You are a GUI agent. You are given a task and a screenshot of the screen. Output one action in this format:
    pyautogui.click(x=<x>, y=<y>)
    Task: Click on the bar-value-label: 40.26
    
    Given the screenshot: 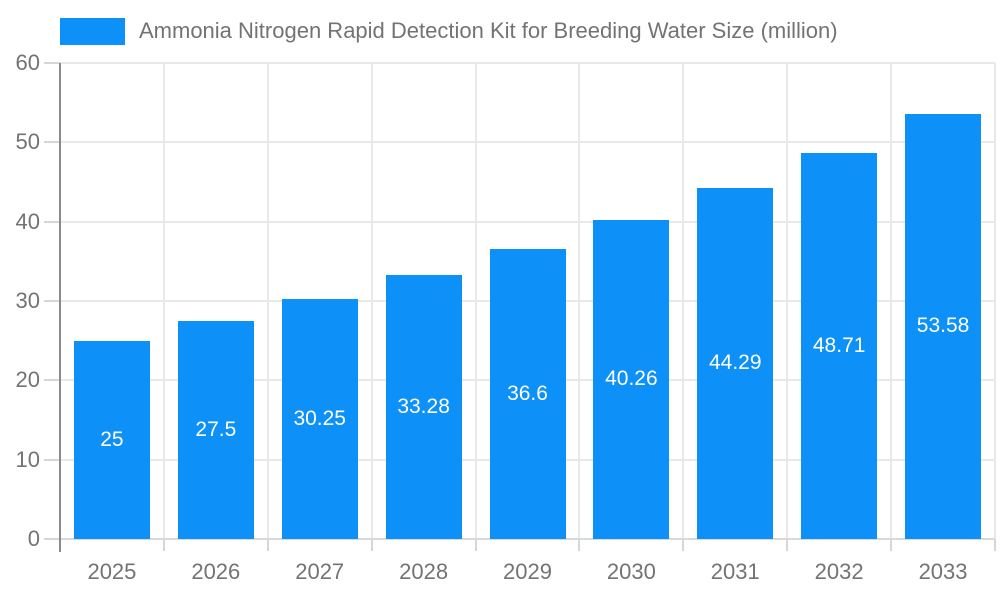 What is the action you would take?
    pyautogui.click(x=631, y=379)
    